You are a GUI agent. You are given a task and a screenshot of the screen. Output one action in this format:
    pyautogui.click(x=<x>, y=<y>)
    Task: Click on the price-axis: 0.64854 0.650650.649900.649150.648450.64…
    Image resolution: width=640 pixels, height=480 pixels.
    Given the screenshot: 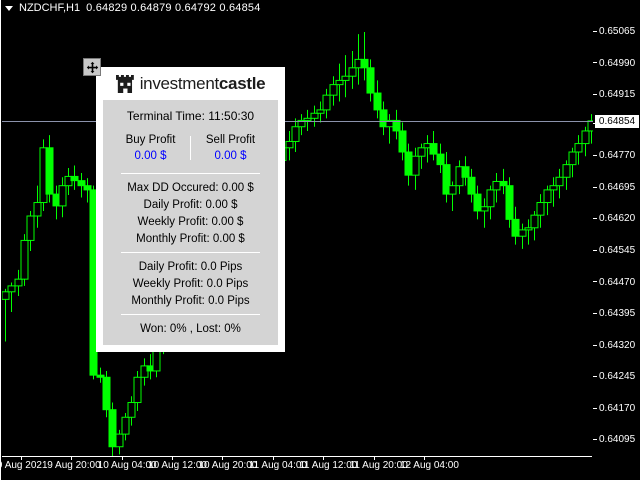 What is the action you would take?
    pyautogui.click(x=616, y=228)
    